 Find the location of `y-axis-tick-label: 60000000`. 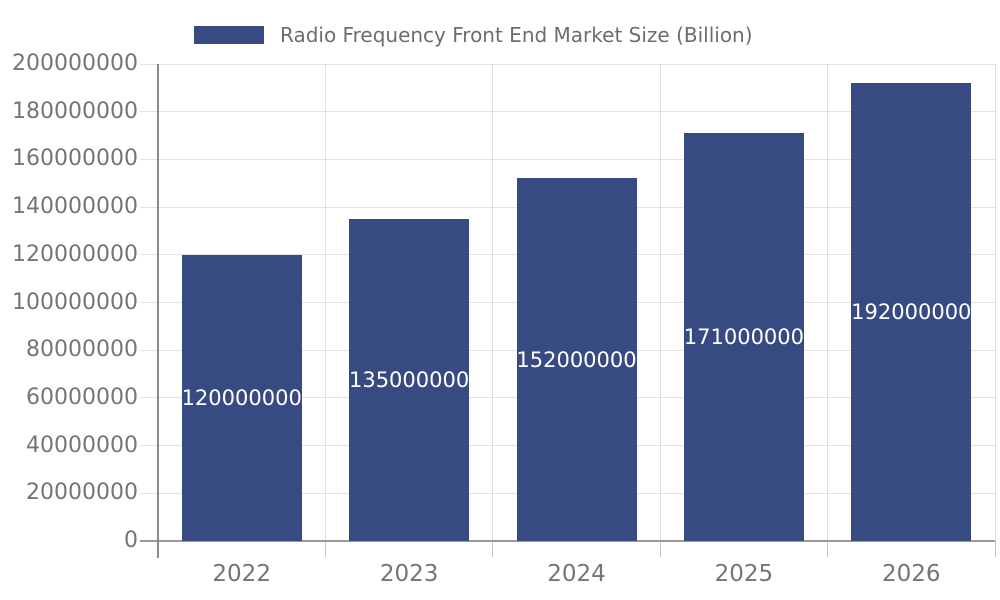

y-axis-tick-label: 60000000 is located at coordinates (82, 397).